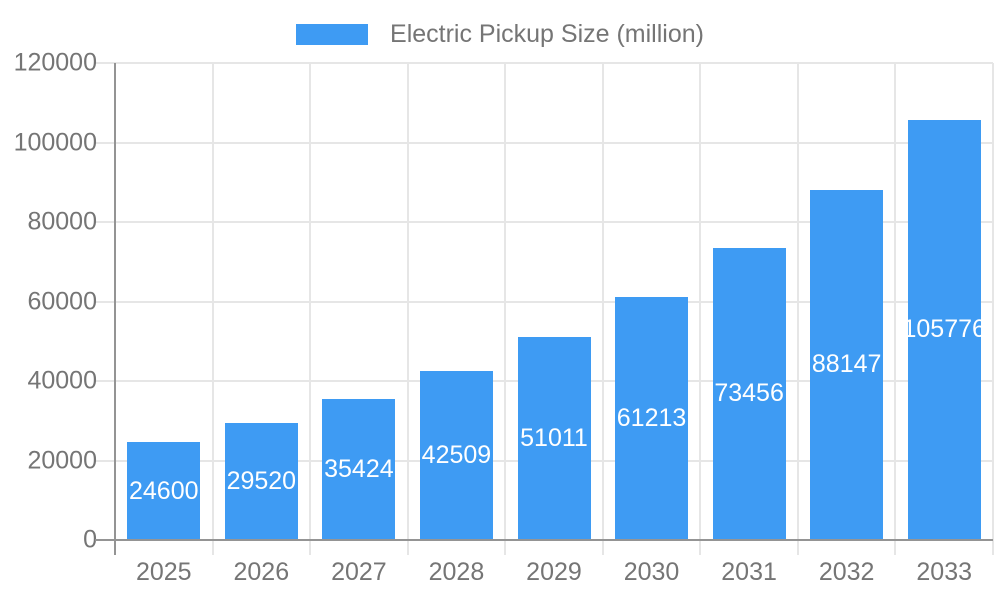 Image resolution: width=1000 pixels, height=600 pixels. I want to click on bar-value-label: 42509, so click(456, 455).